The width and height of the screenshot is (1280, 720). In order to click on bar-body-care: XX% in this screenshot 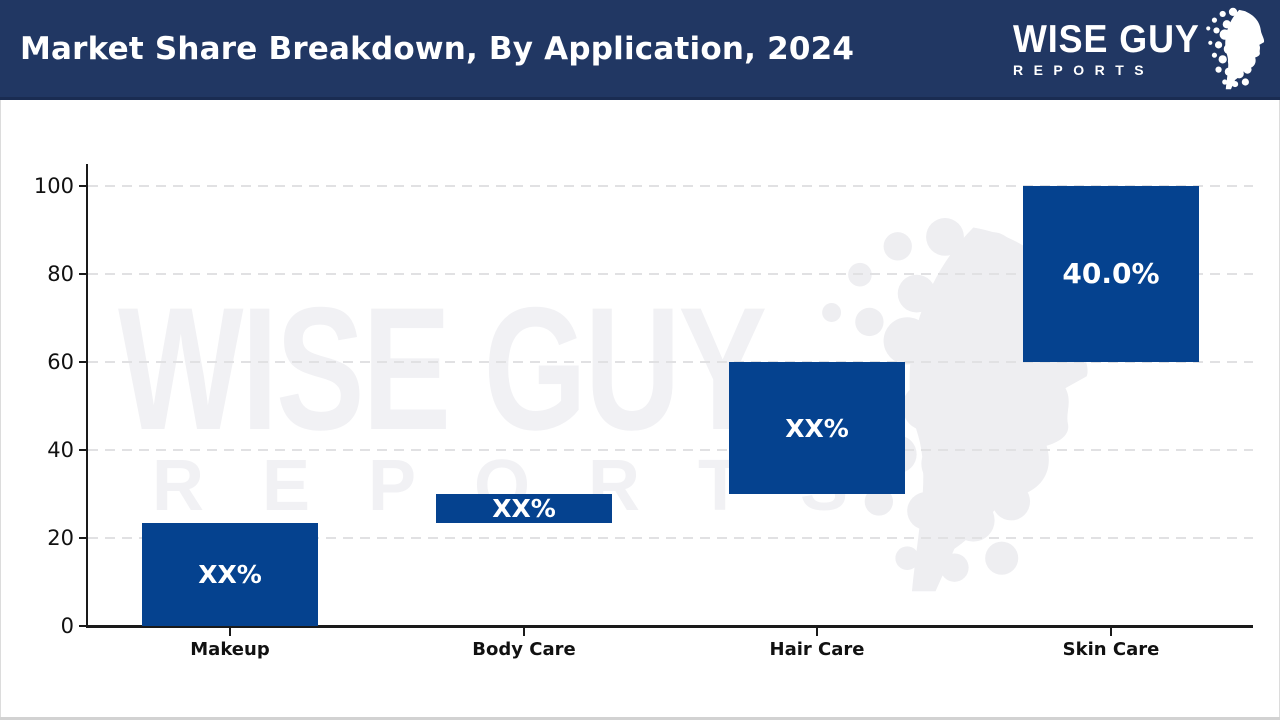, I will do `click(524, 508)`.